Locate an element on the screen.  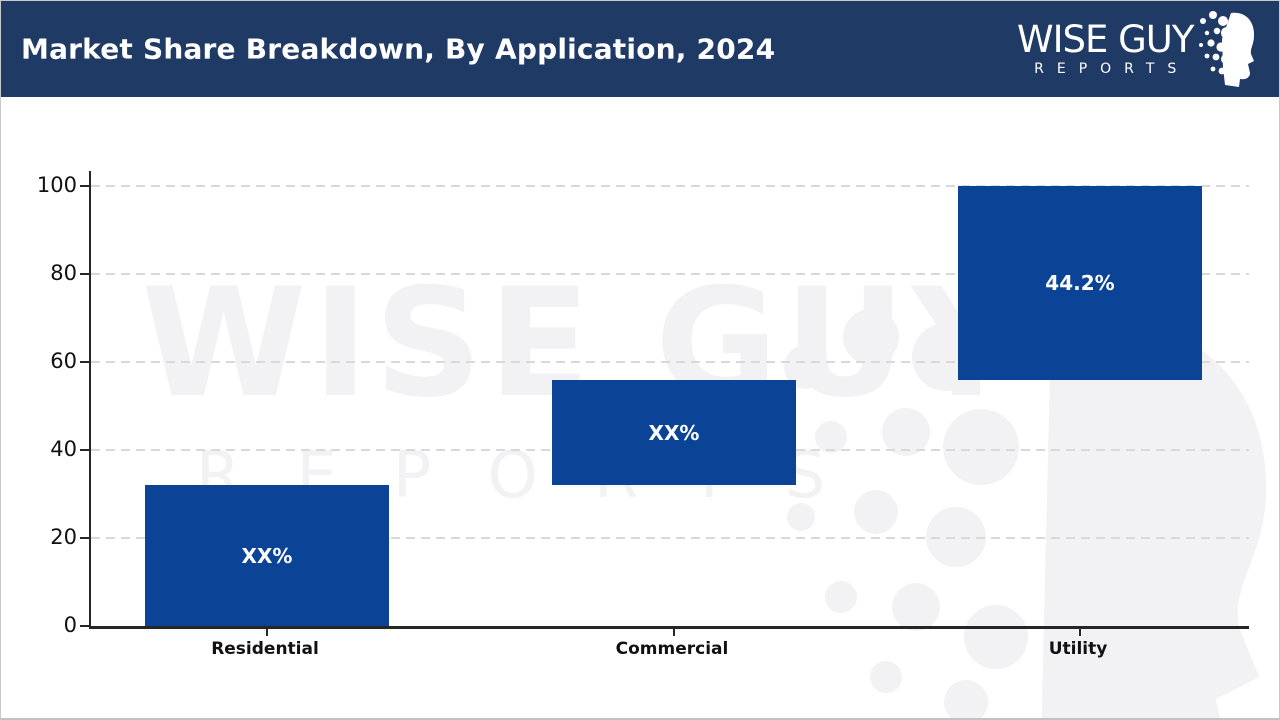
bar-utility: 44.2% is located at coordinates (1080, 283).